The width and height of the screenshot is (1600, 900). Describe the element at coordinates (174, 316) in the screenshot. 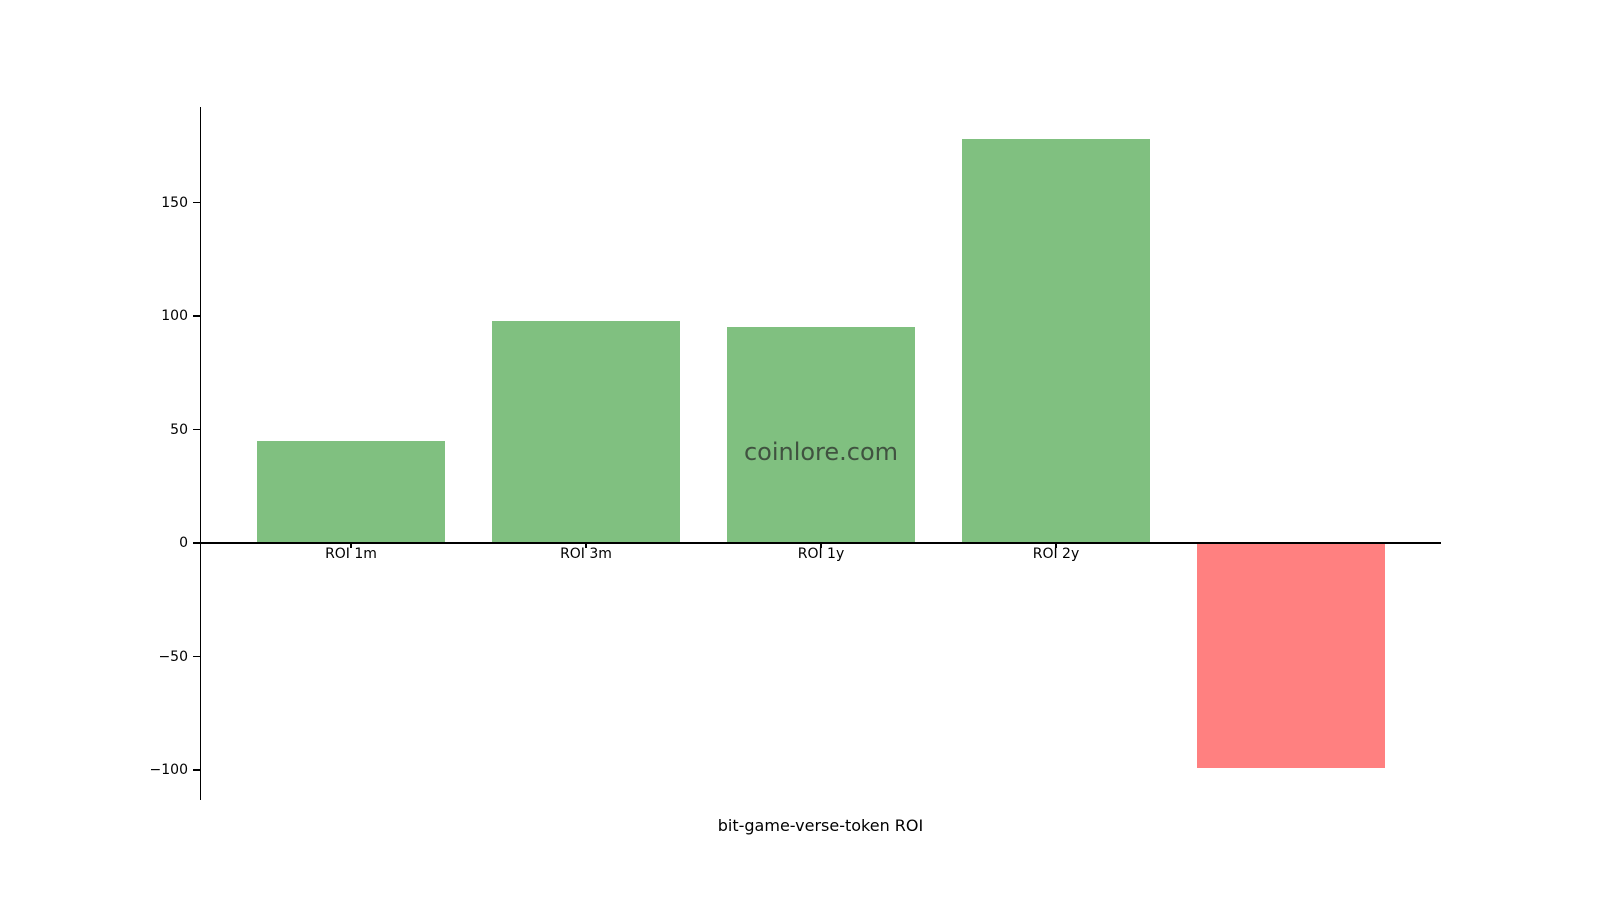

I see `y-tick-label: 100` at that location.